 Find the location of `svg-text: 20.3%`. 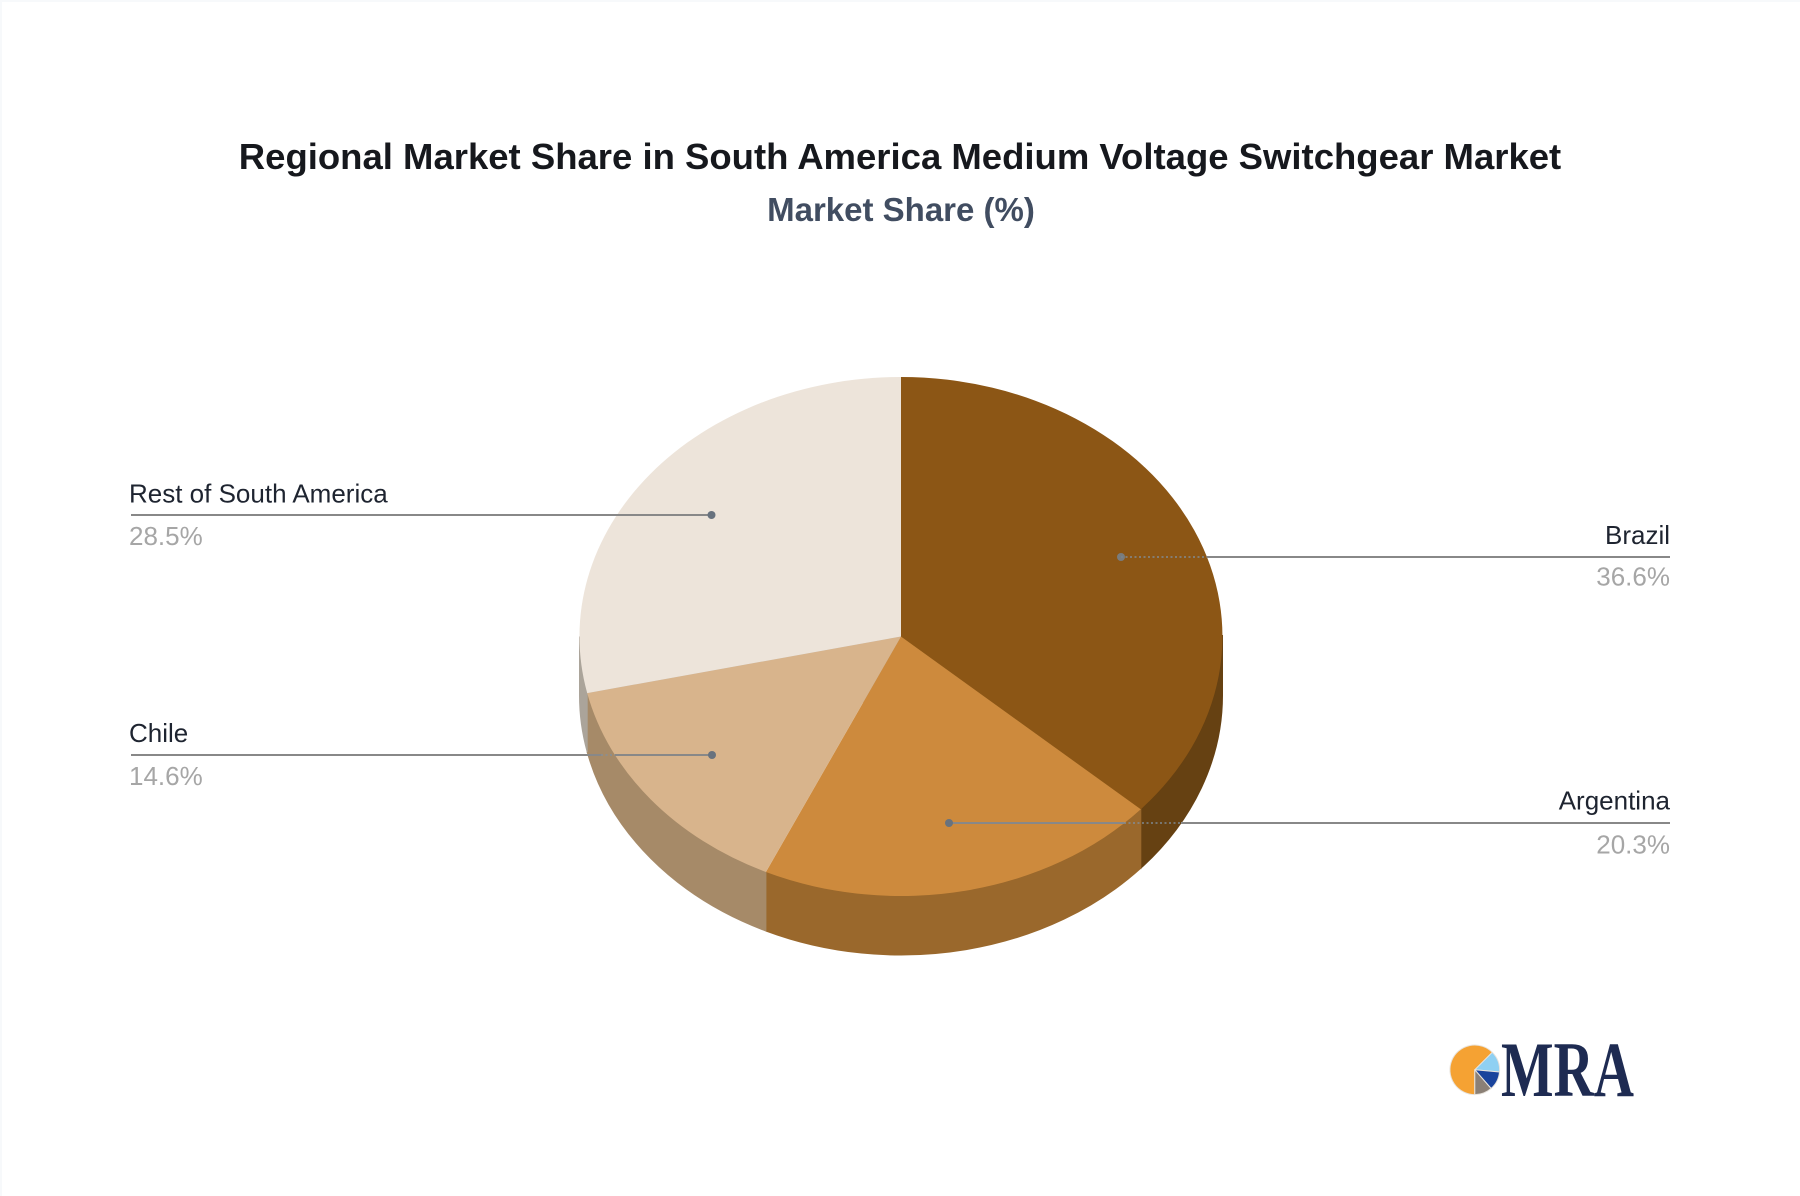

svg-text: 20.3% is located at coordinates (1633, 845).